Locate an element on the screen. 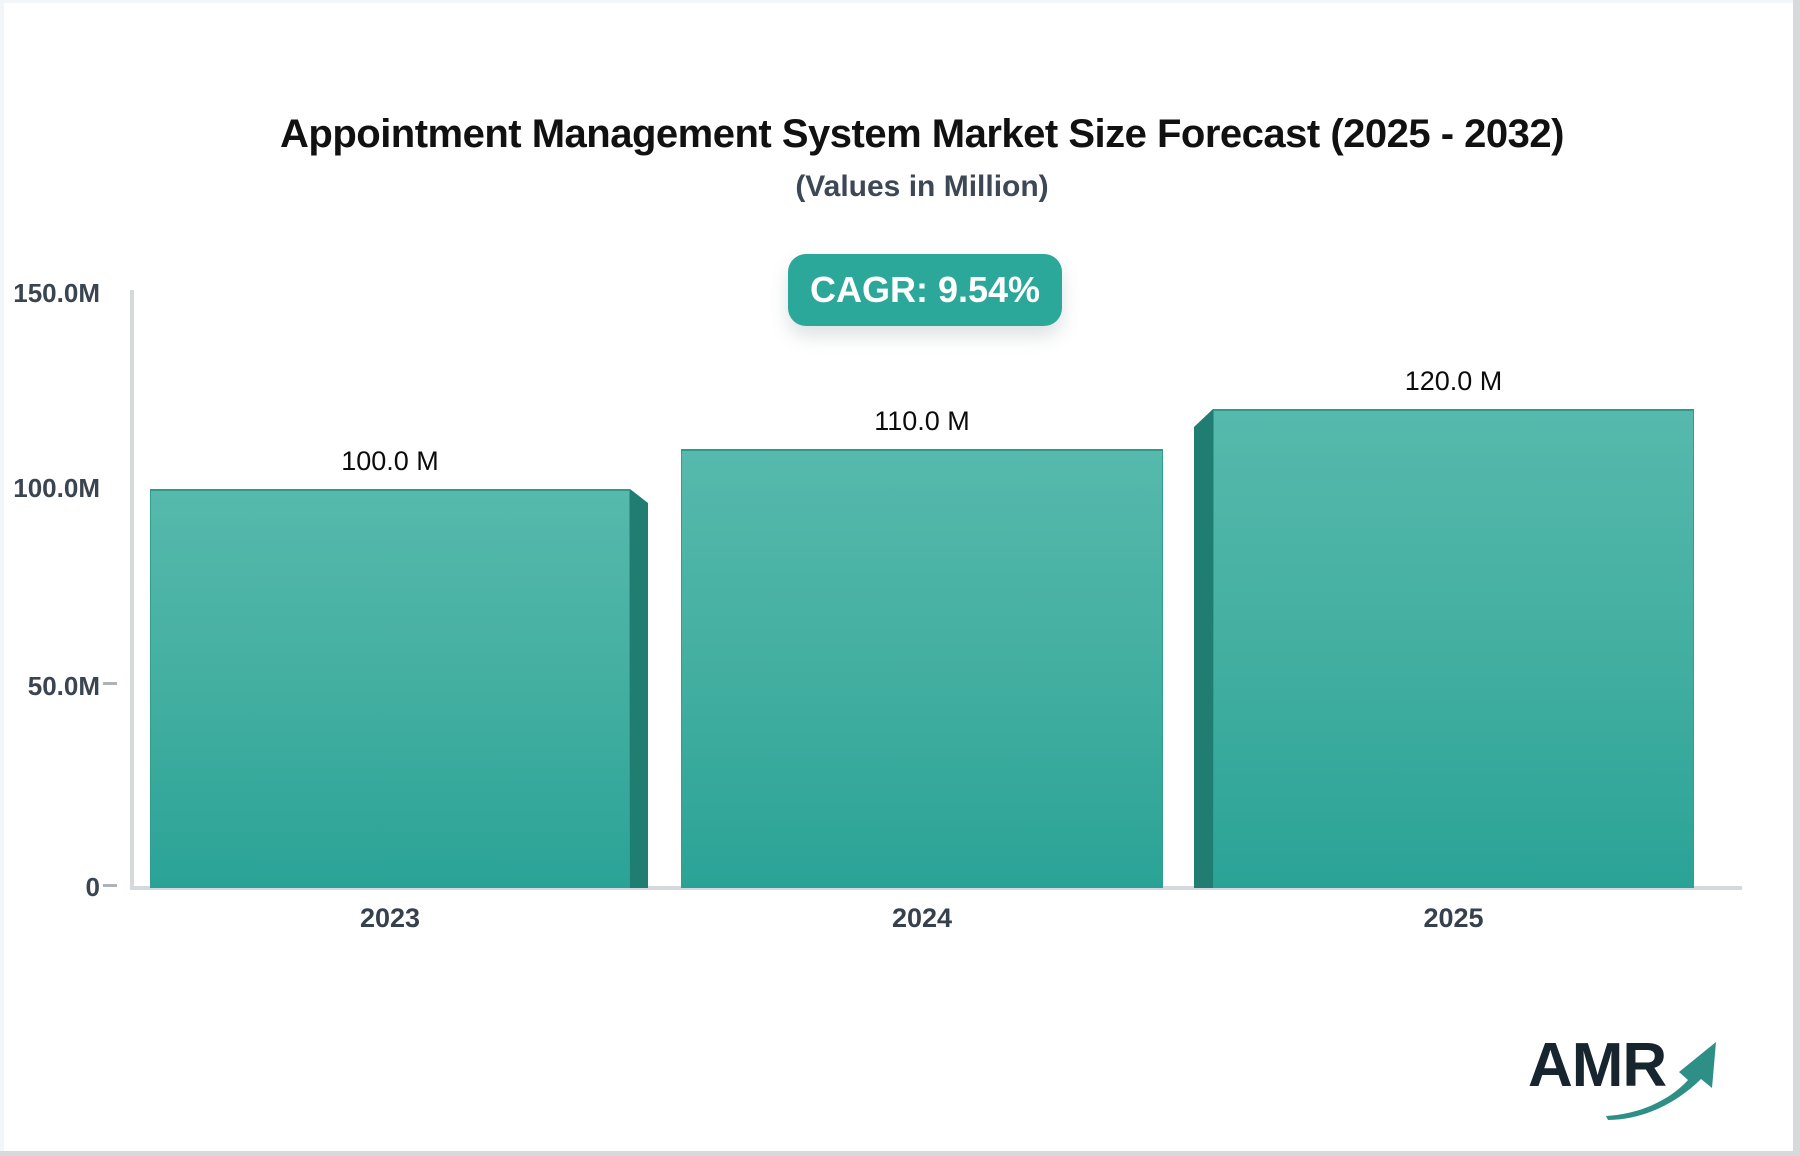 The height and width of the screenshot is (1156, 1800). bar-body-2024 is located at coordinates (922, 668).